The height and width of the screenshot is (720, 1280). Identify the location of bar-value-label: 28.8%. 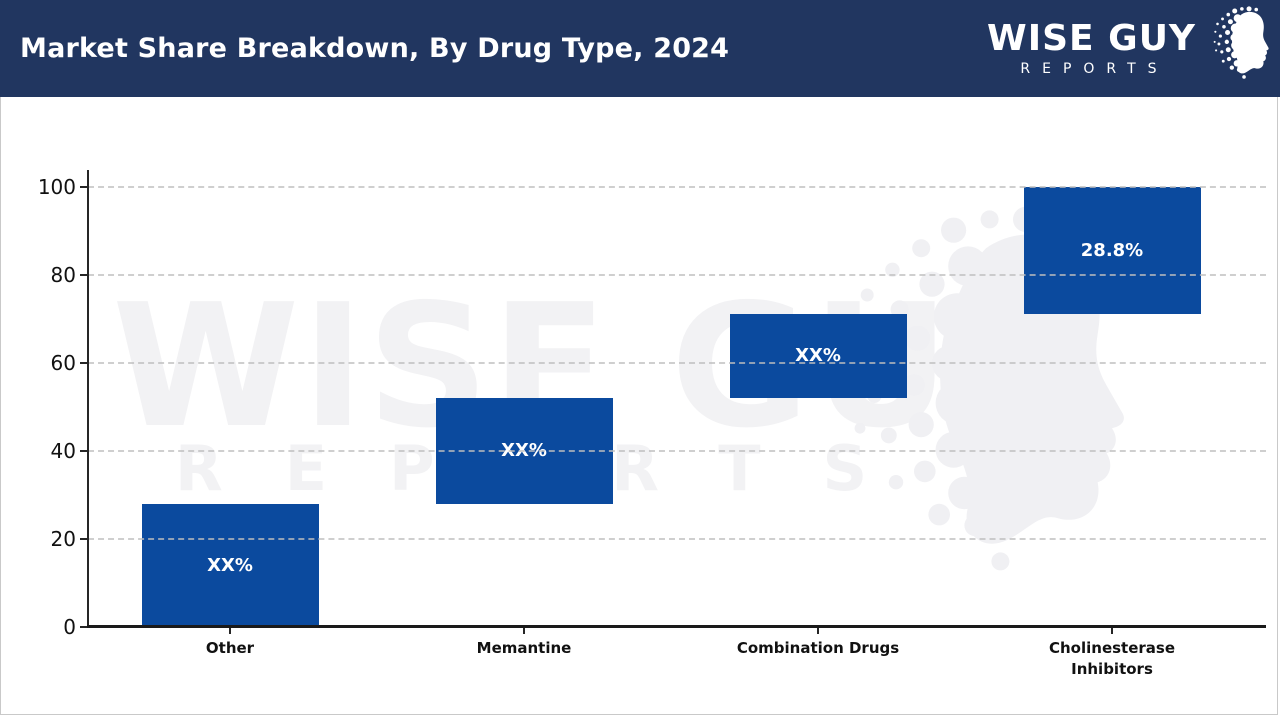
(1112, 250).